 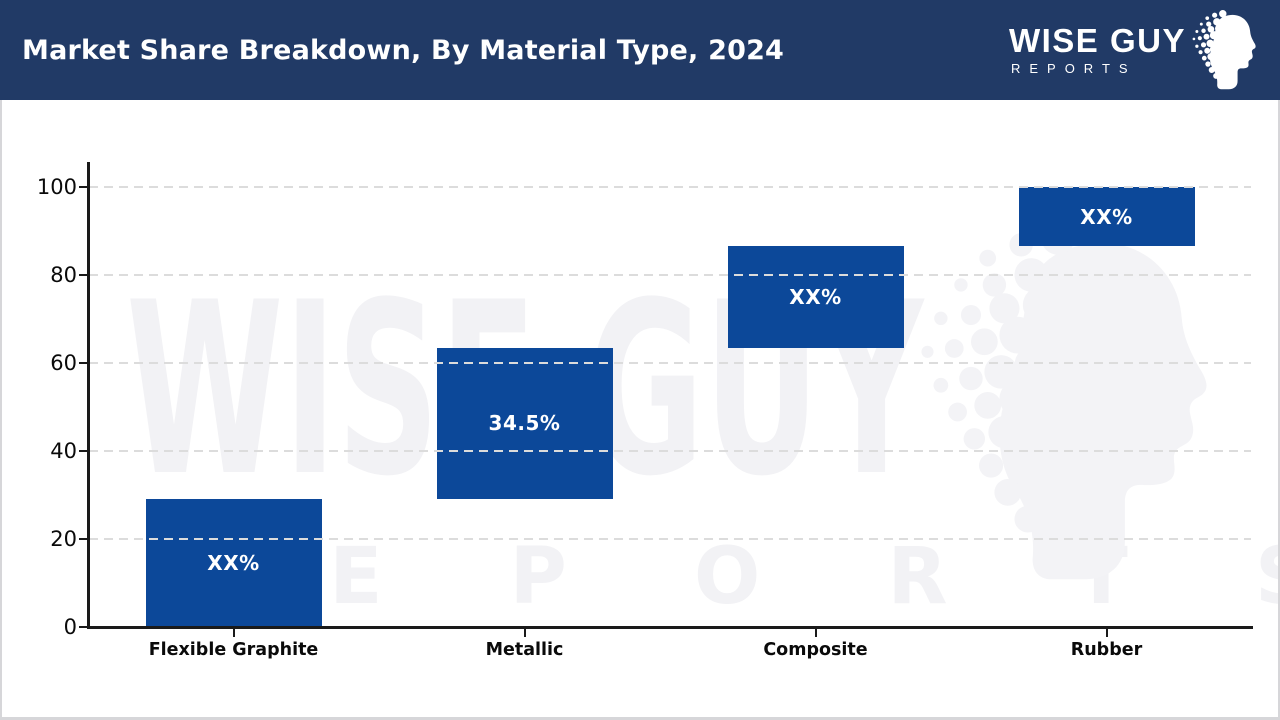 What do you see at coordinates (1, 410) in the screenshot?
I see `page-border-left` at bounding box center [1, 410].